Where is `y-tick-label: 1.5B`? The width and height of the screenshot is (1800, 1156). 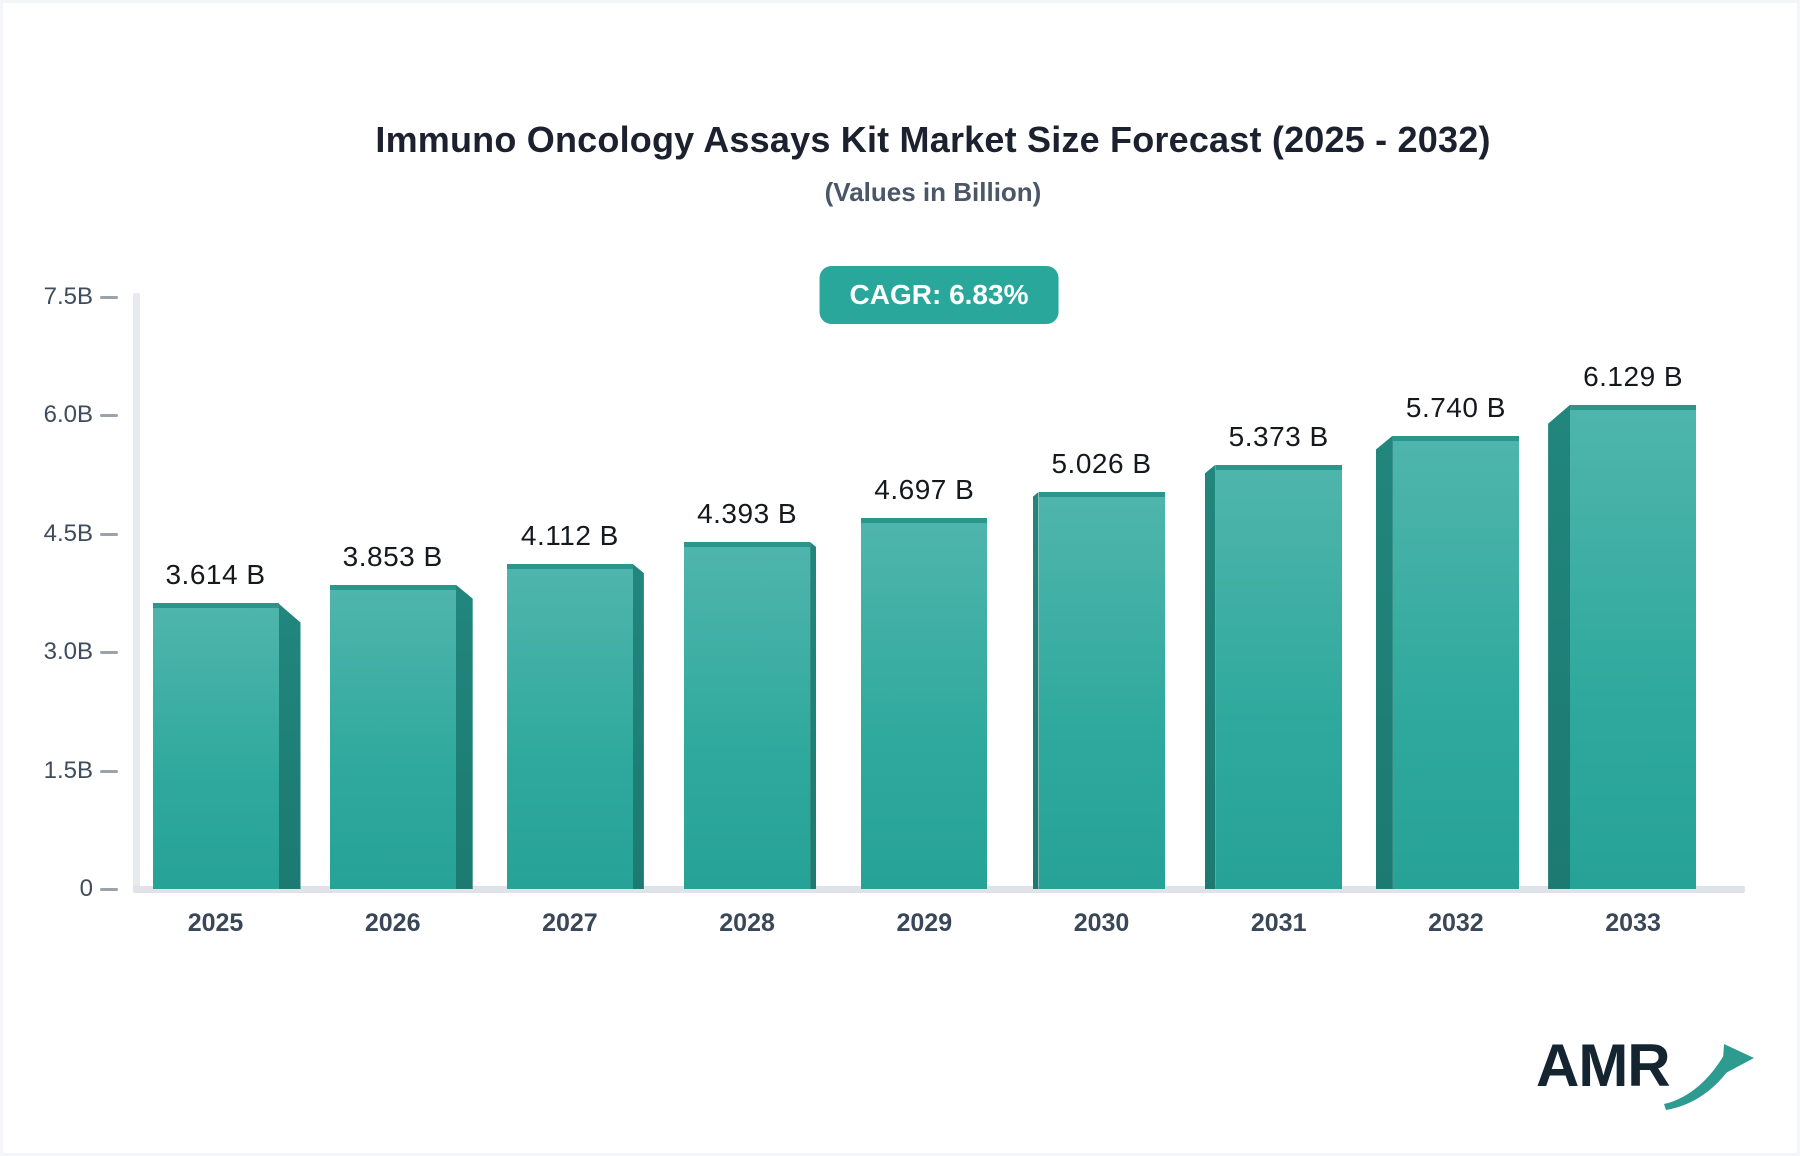
y-tick-label: 1.5B is located at coordinates (68, 770).